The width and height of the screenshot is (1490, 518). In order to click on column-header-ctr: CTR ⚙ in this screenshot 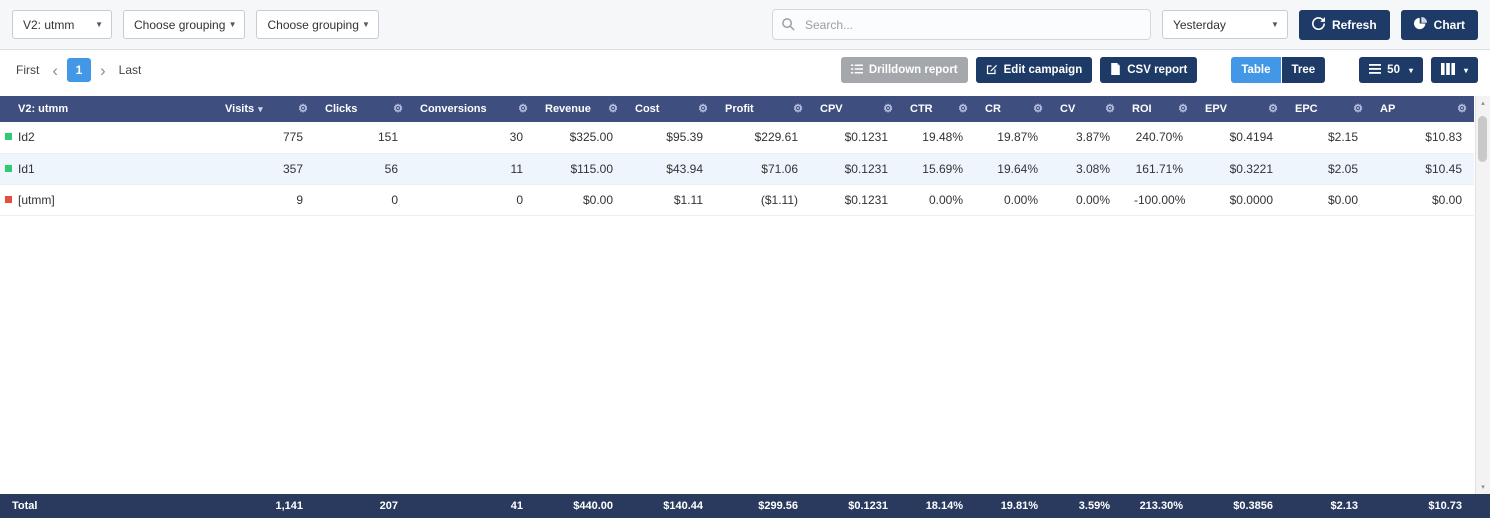, I will do `click(937, 109)`.